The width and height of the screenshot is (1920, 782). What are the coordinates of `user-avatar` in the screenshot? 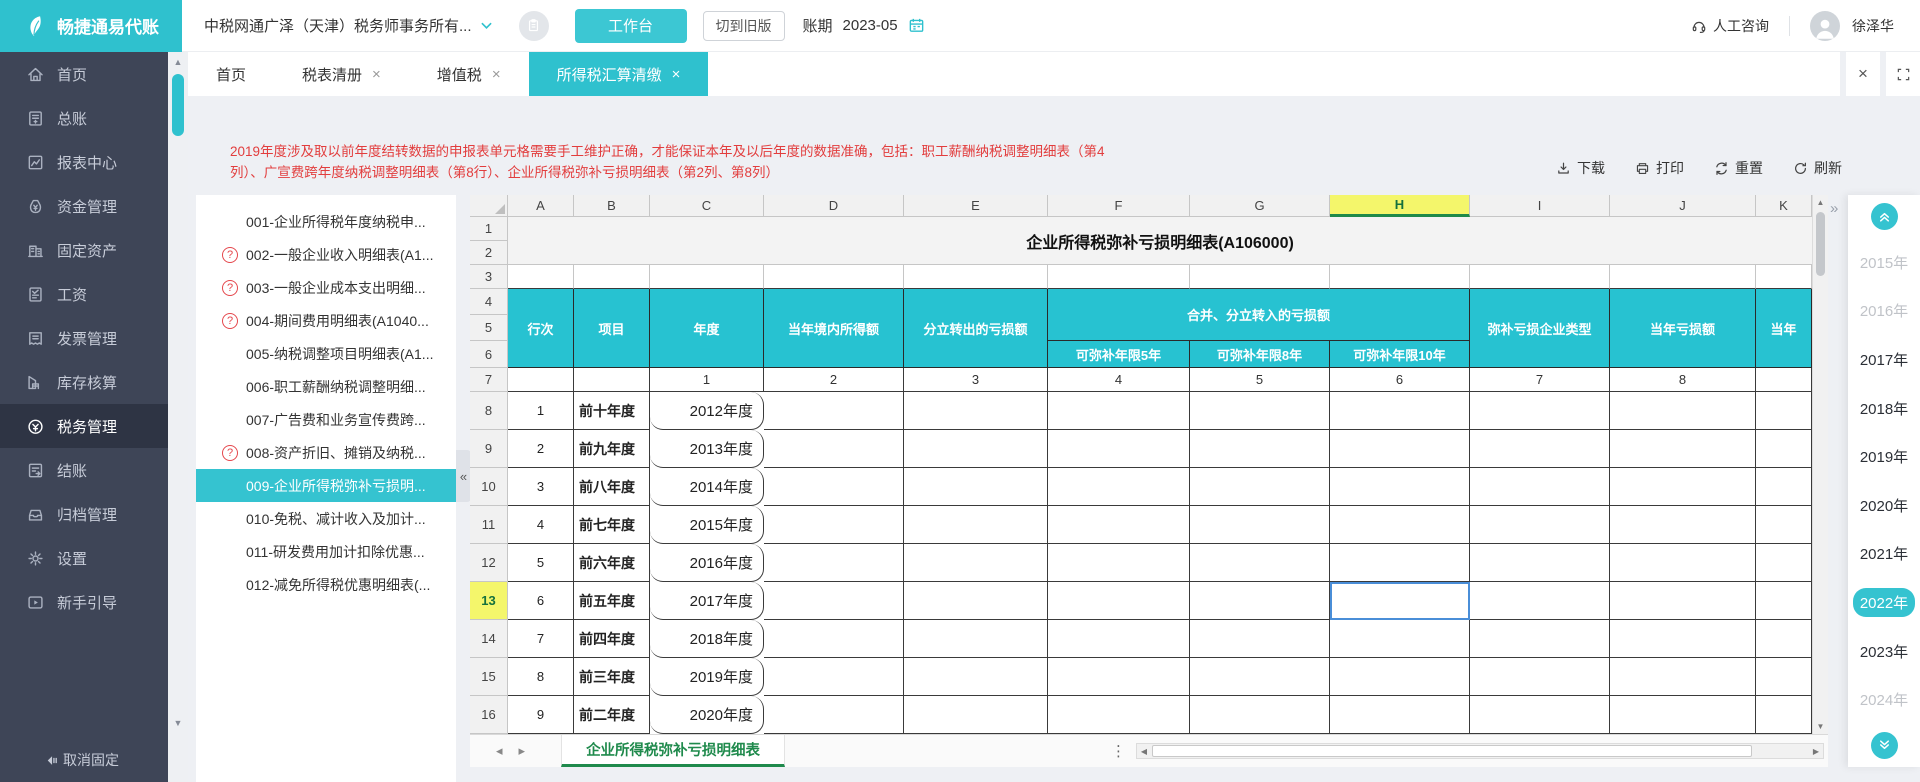 It's located at (1825, 25).